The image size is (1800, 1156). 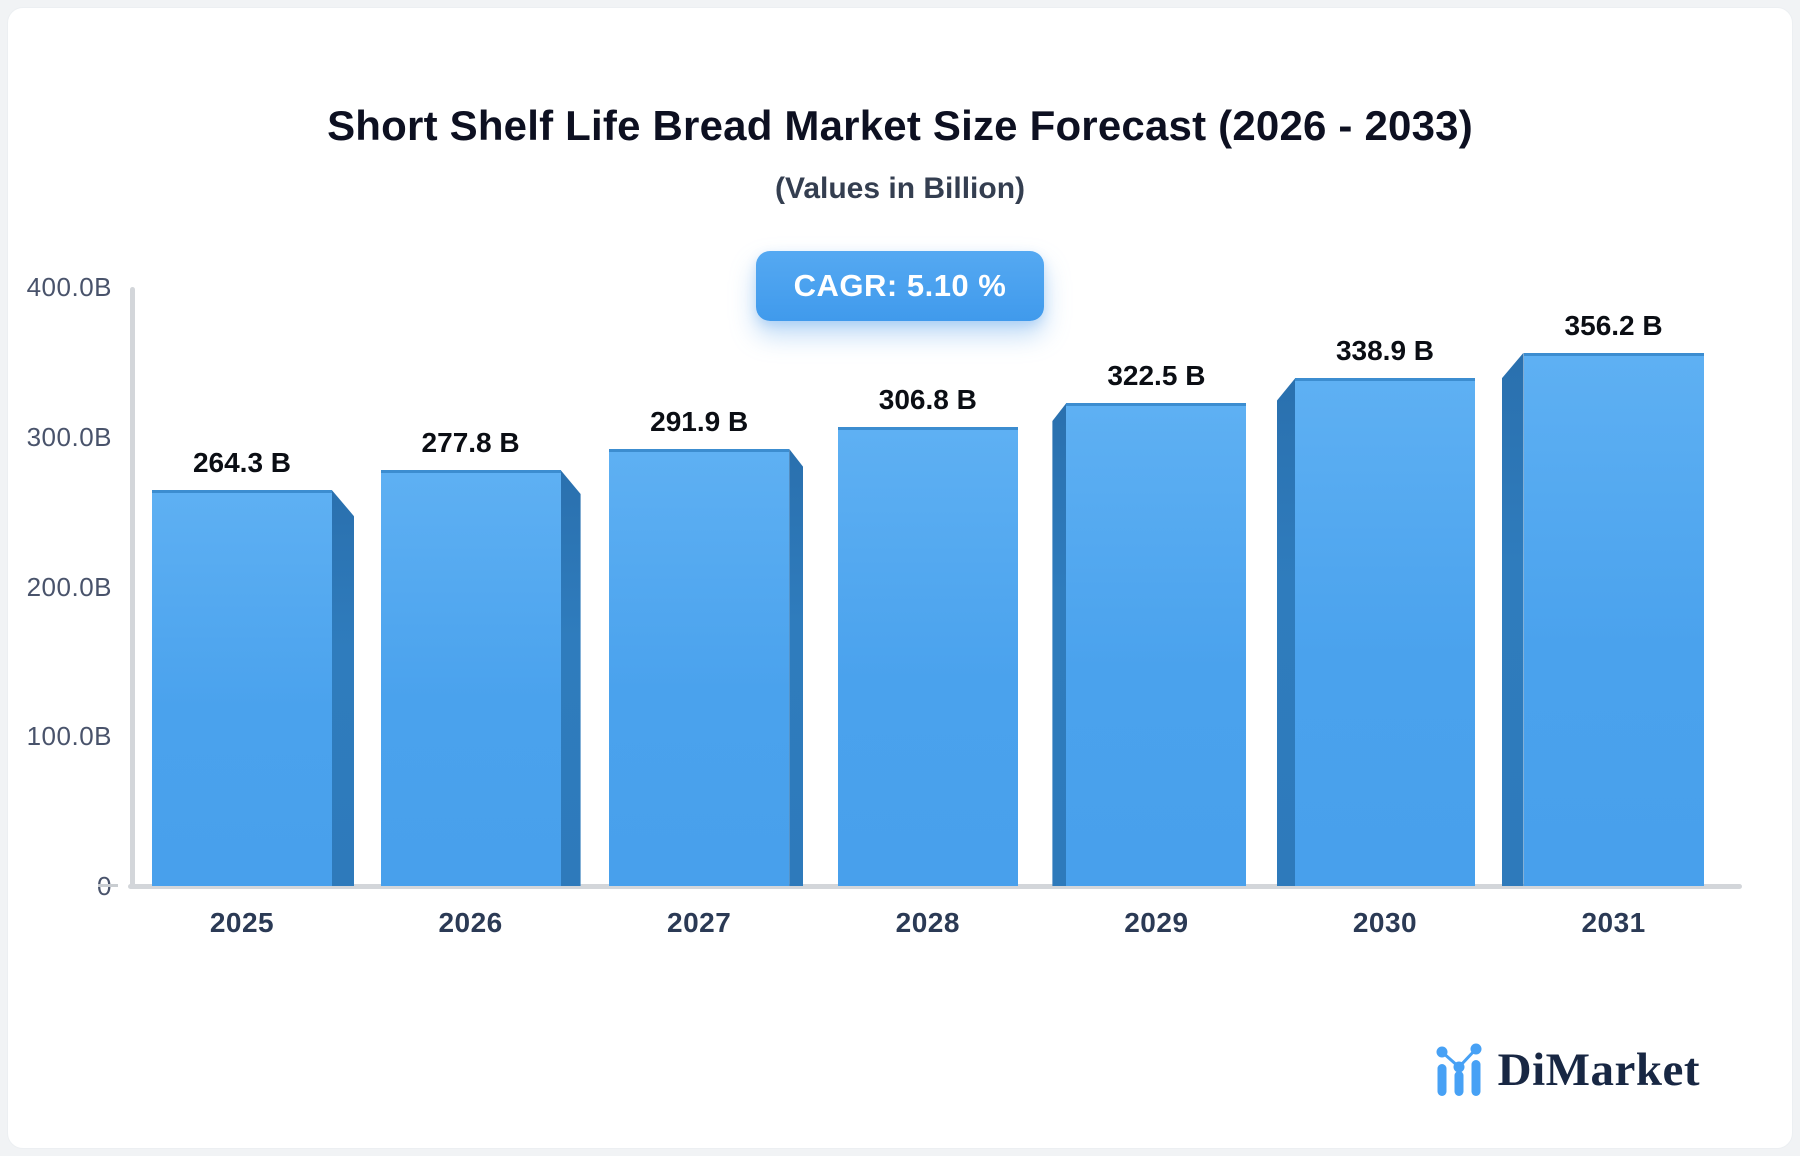 I want to click on bar-2027, so click(x=699, y=667).